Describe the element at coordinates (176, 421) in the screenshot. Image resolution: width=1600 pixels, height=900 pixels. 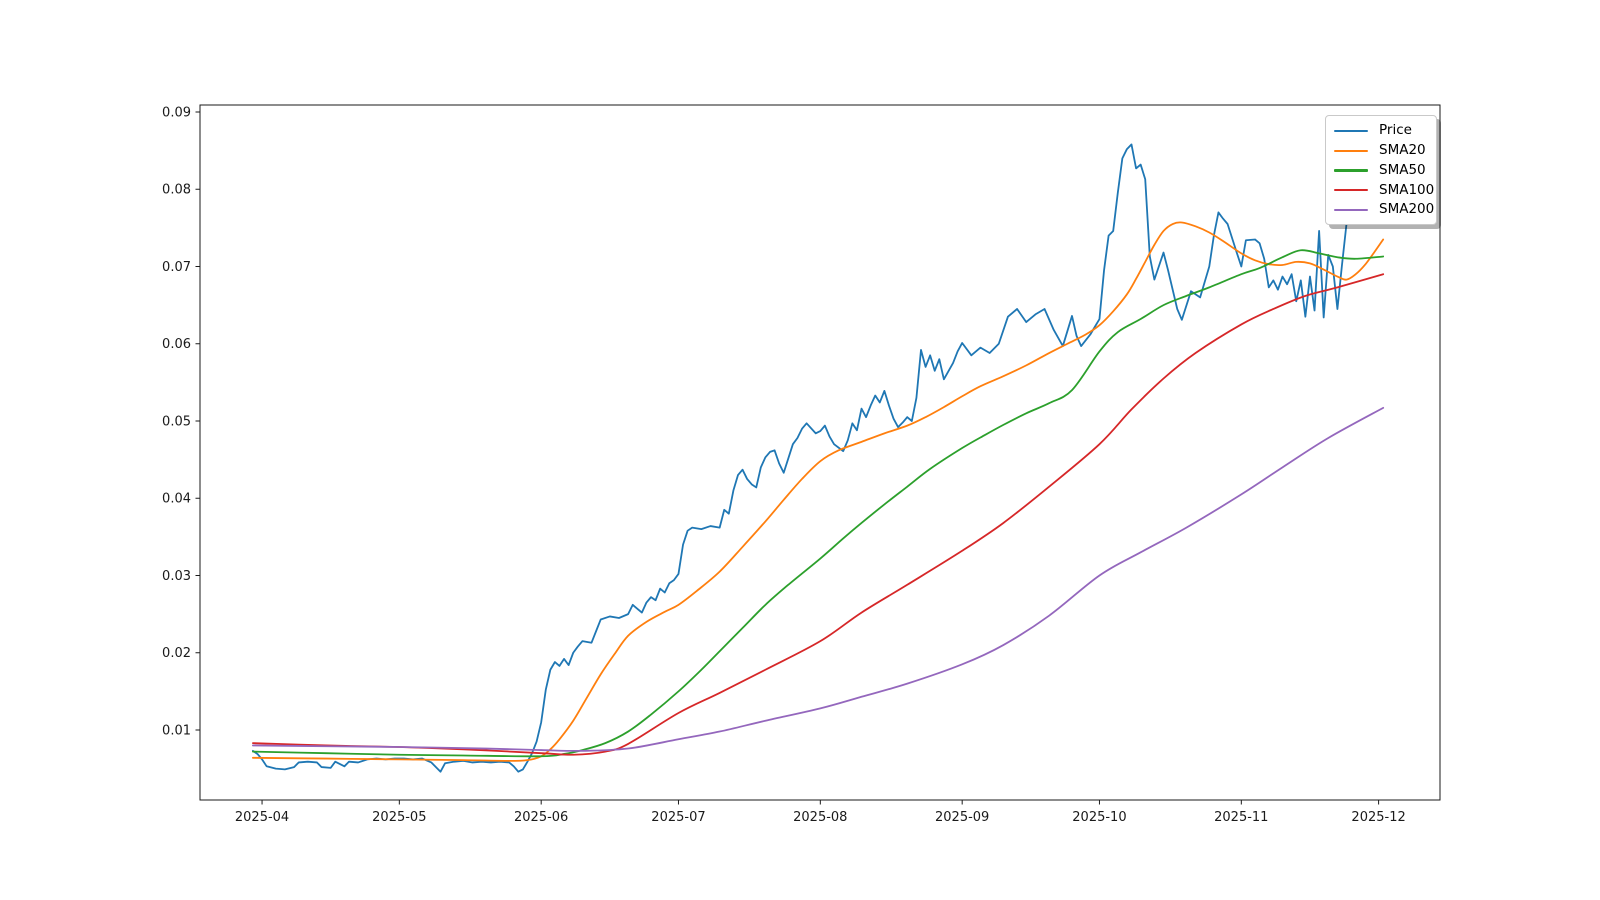
I see `y-tick-label: 0.05` at that location.